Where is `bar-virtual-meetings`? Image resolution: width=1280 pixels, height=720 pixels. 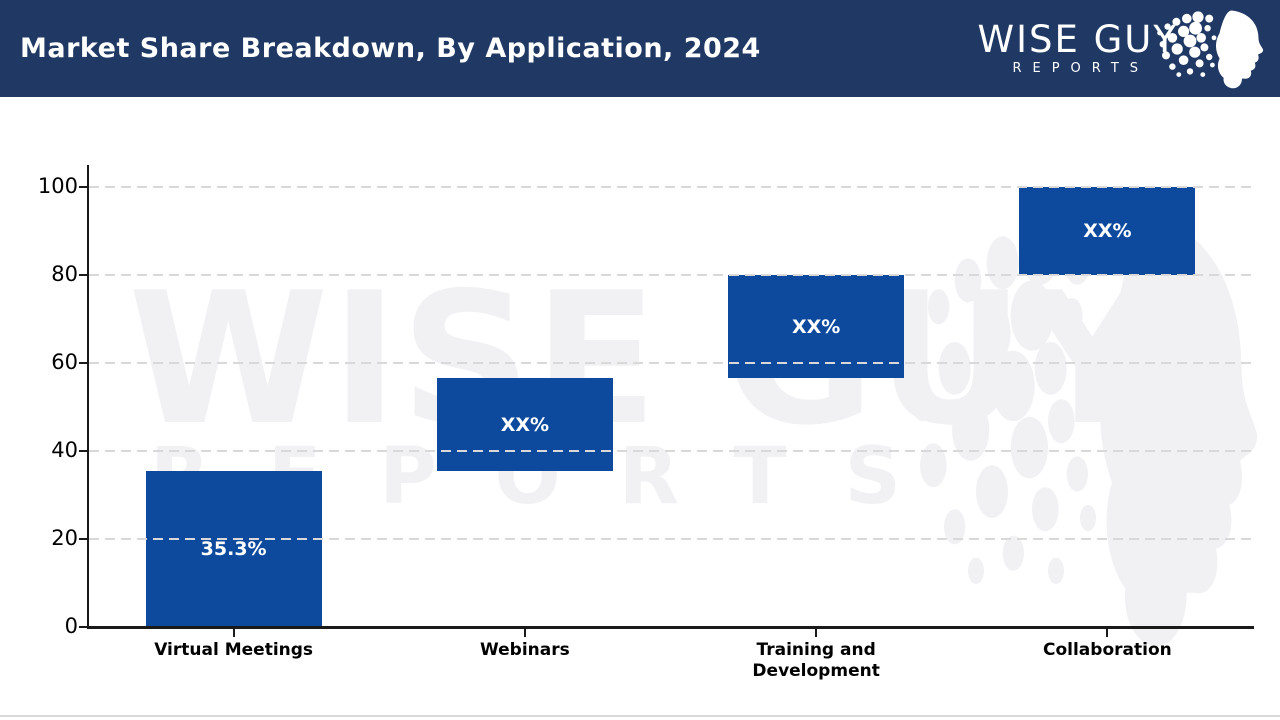
bar-virtual-meetings is located at coordinates (233, 549).